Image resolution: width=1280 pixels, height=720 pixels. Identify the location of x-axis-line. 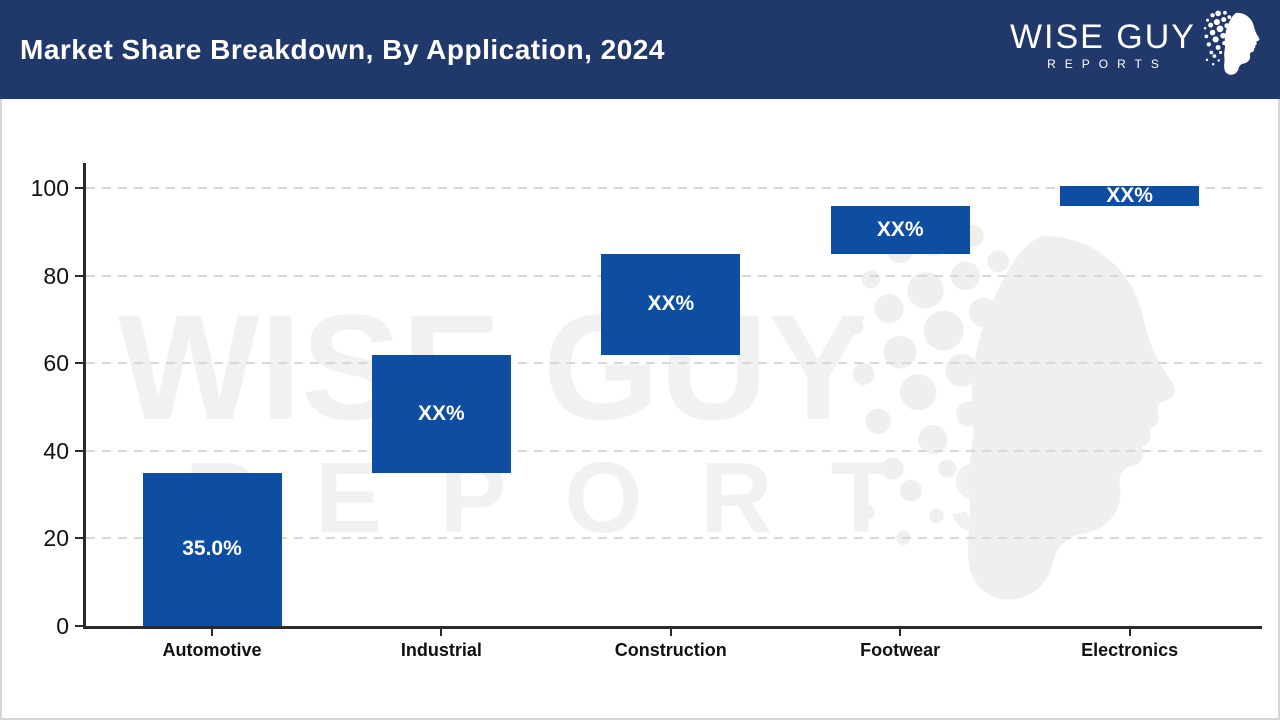
(672, 627).